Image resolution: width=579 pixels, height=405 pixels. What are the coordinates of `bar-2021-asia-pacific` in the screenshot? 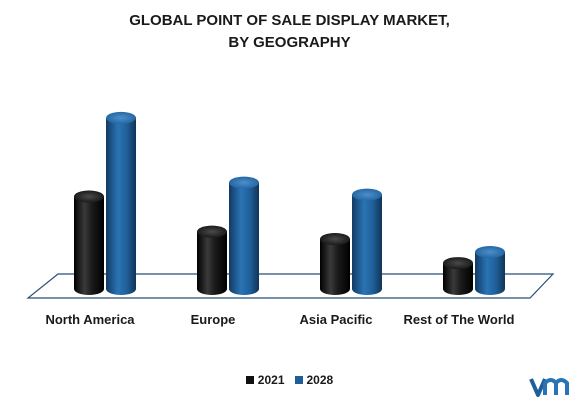 It's located at (335, 264).